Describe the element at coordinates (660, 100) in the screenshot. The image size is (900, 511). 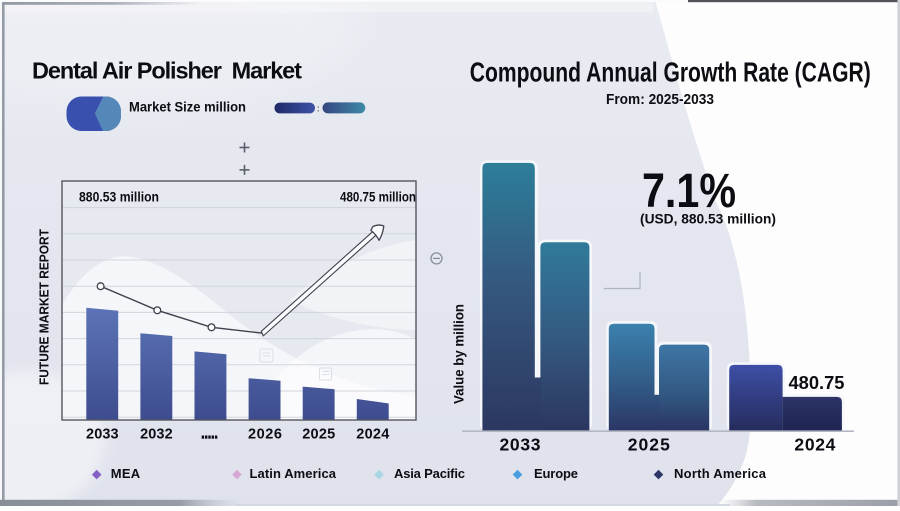
I see `svg-text: From: 2025-2033` at that location.